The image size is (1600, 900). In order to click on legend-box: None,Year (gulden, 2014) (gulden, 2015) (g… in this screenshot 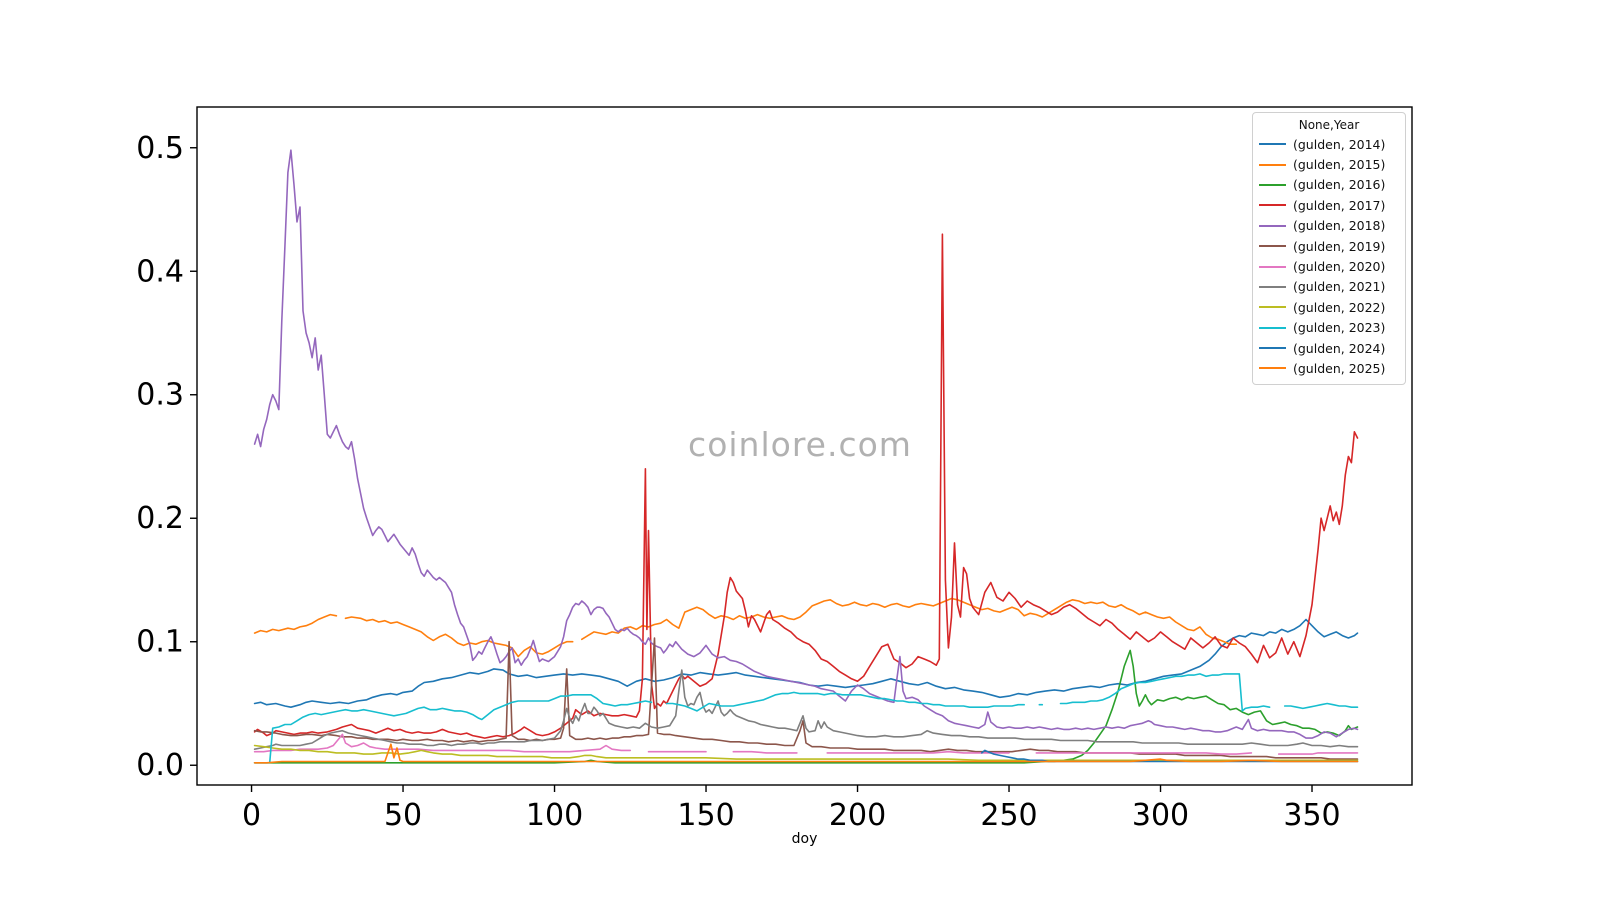, I will do `click(1329, 248)`.